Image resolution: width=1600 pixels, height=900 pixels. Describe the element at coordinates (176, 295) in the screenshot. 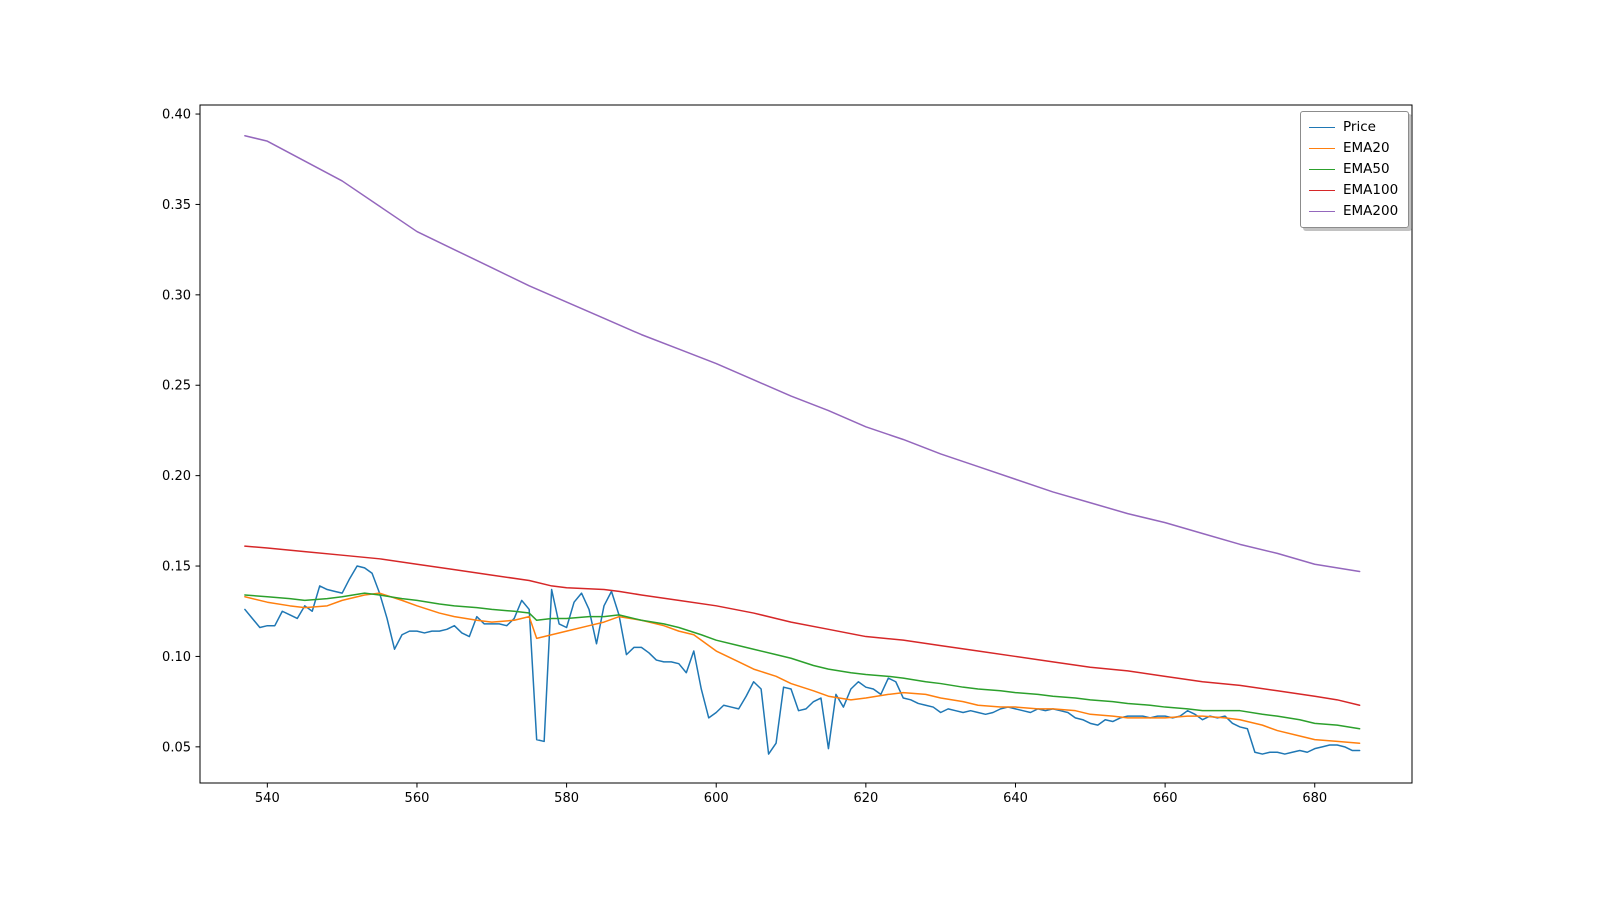

I see `y-tick-label: 0.30` at that location.